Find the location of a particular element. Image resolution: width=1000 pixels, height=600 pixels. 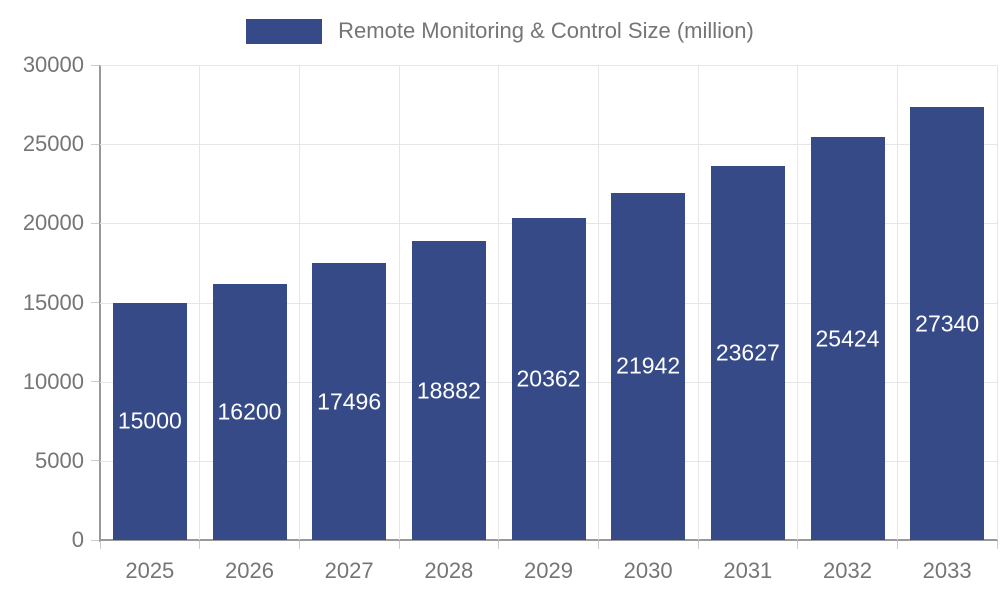

y-axis-label-20000: 20000 is located at coordinates (53, 223).